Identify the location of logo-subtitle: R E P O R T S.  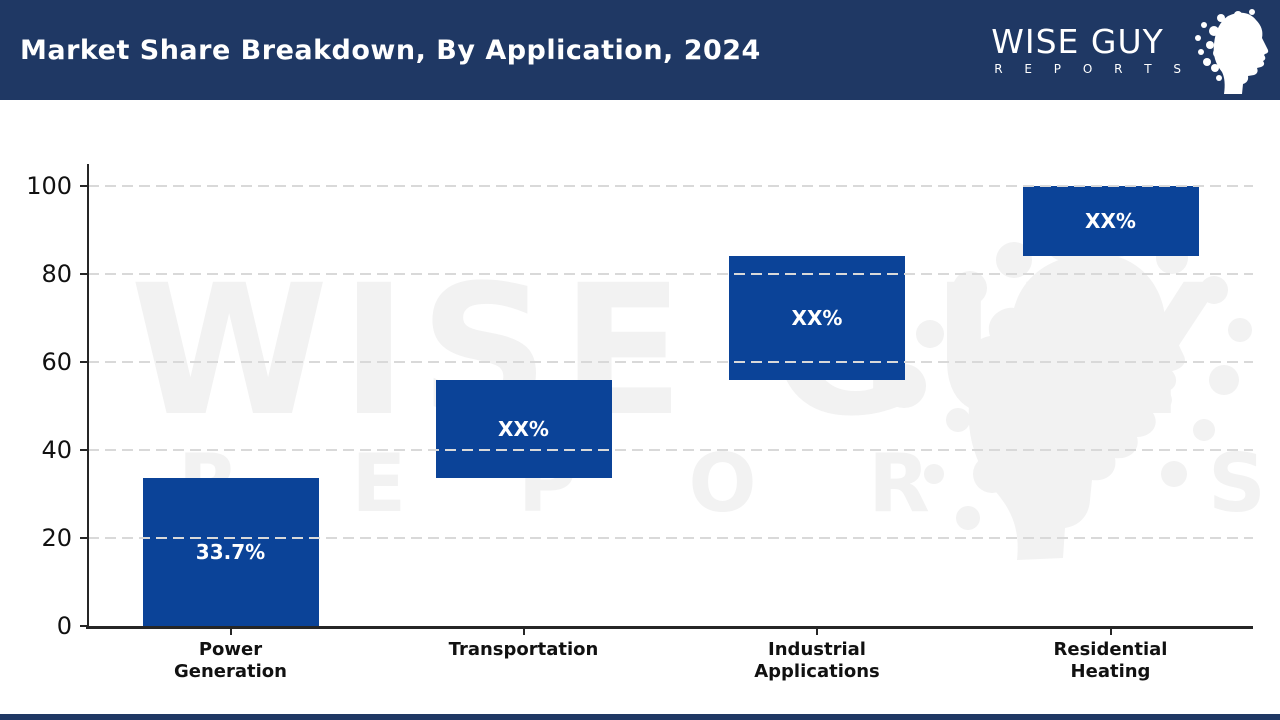
(1092, 68).